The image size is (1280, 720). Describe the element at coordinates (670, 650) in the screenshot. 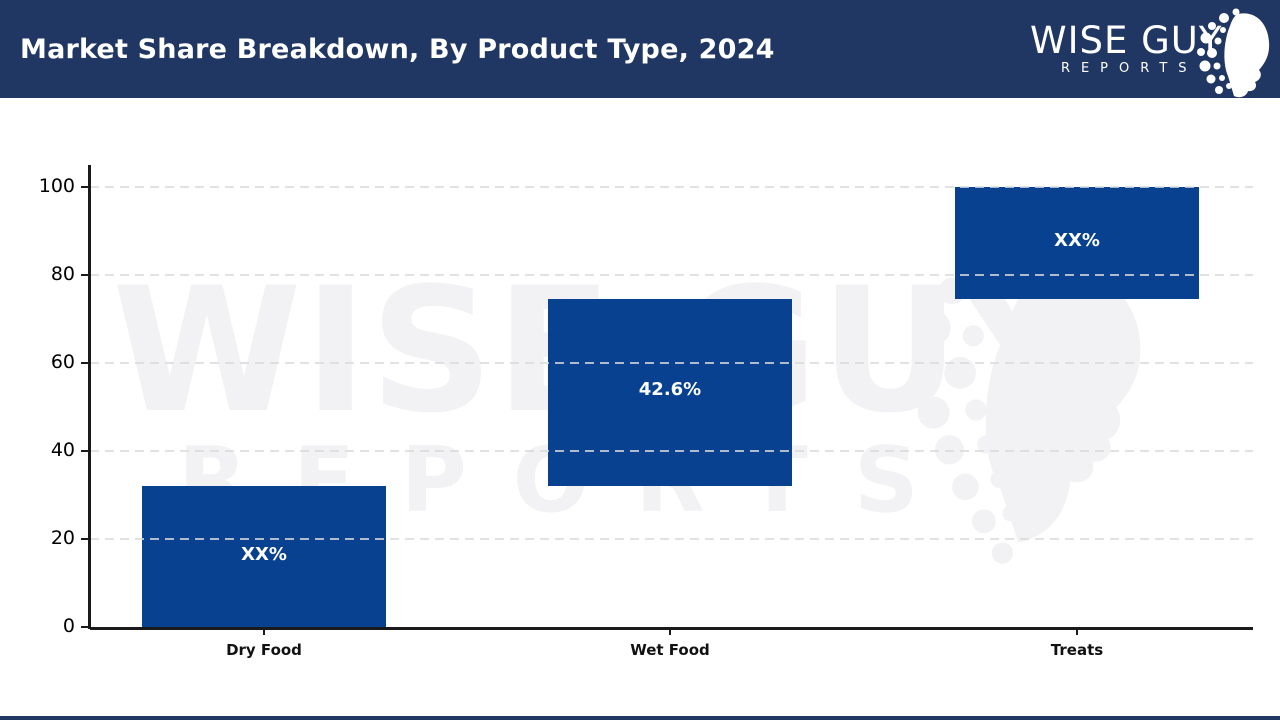

I see `x-tick-label: Wet Food` at that location.